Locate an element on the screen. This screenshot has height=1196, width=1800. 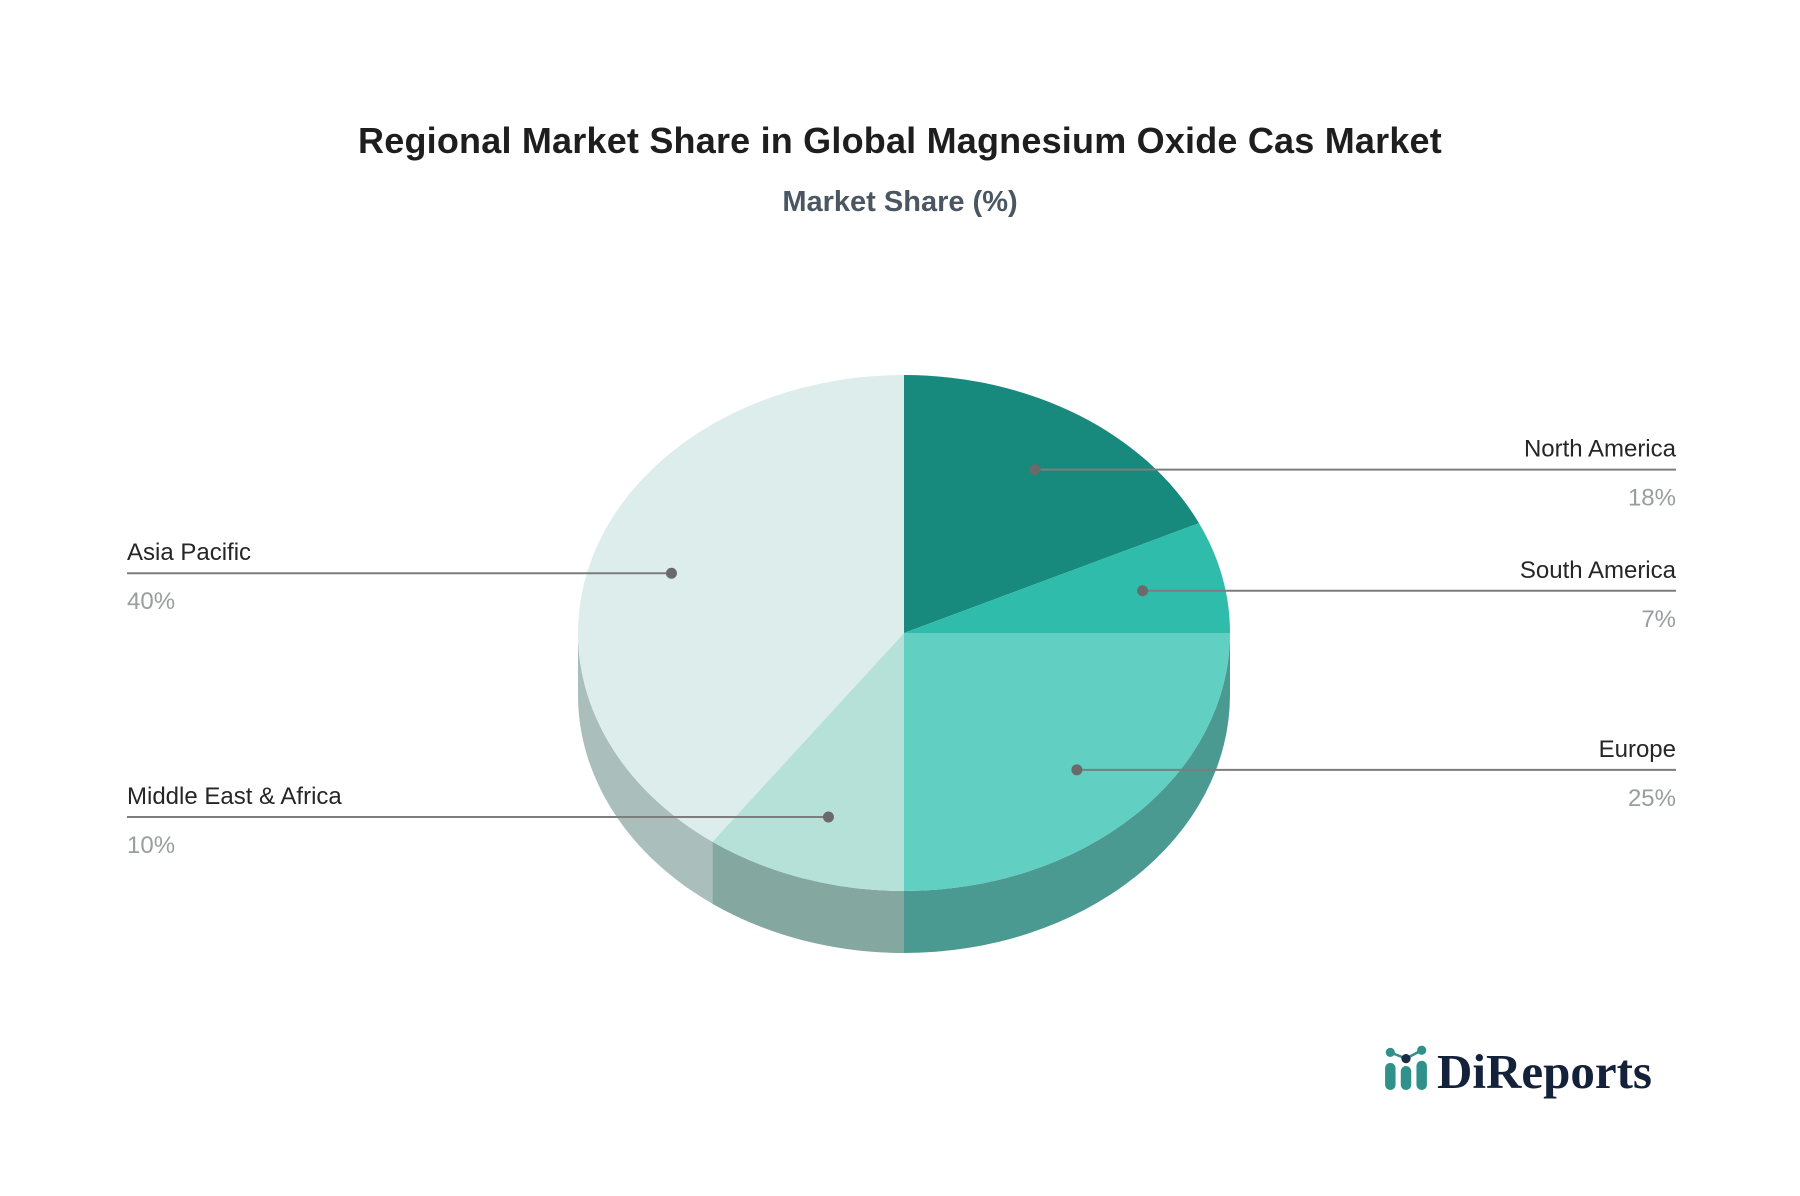
leader-dot-middle-east-africa is located at coordinates (828, 817).